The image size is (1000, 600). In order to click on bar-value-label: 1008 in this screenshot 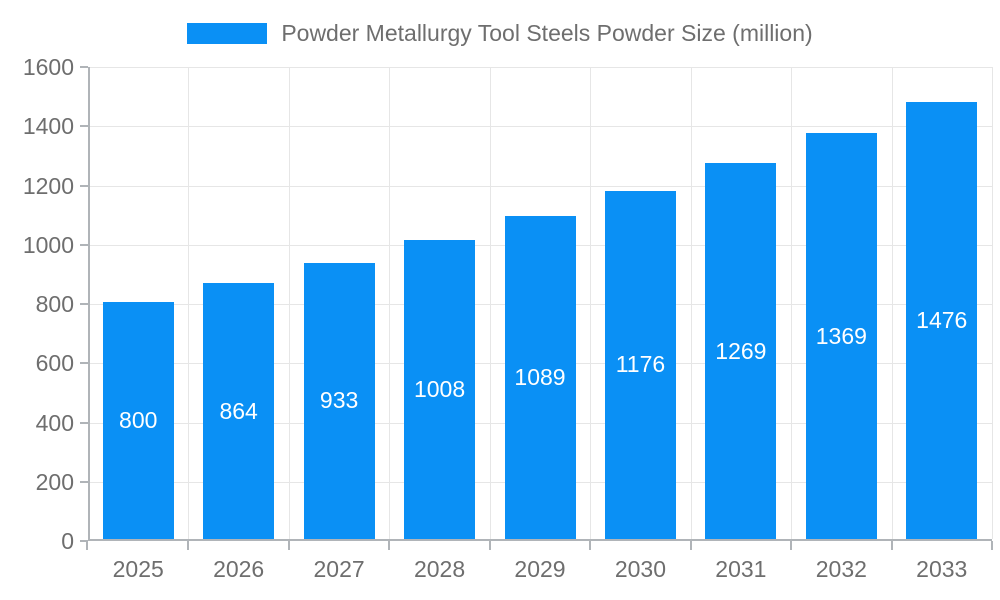, I will do `click(439, 389)`.